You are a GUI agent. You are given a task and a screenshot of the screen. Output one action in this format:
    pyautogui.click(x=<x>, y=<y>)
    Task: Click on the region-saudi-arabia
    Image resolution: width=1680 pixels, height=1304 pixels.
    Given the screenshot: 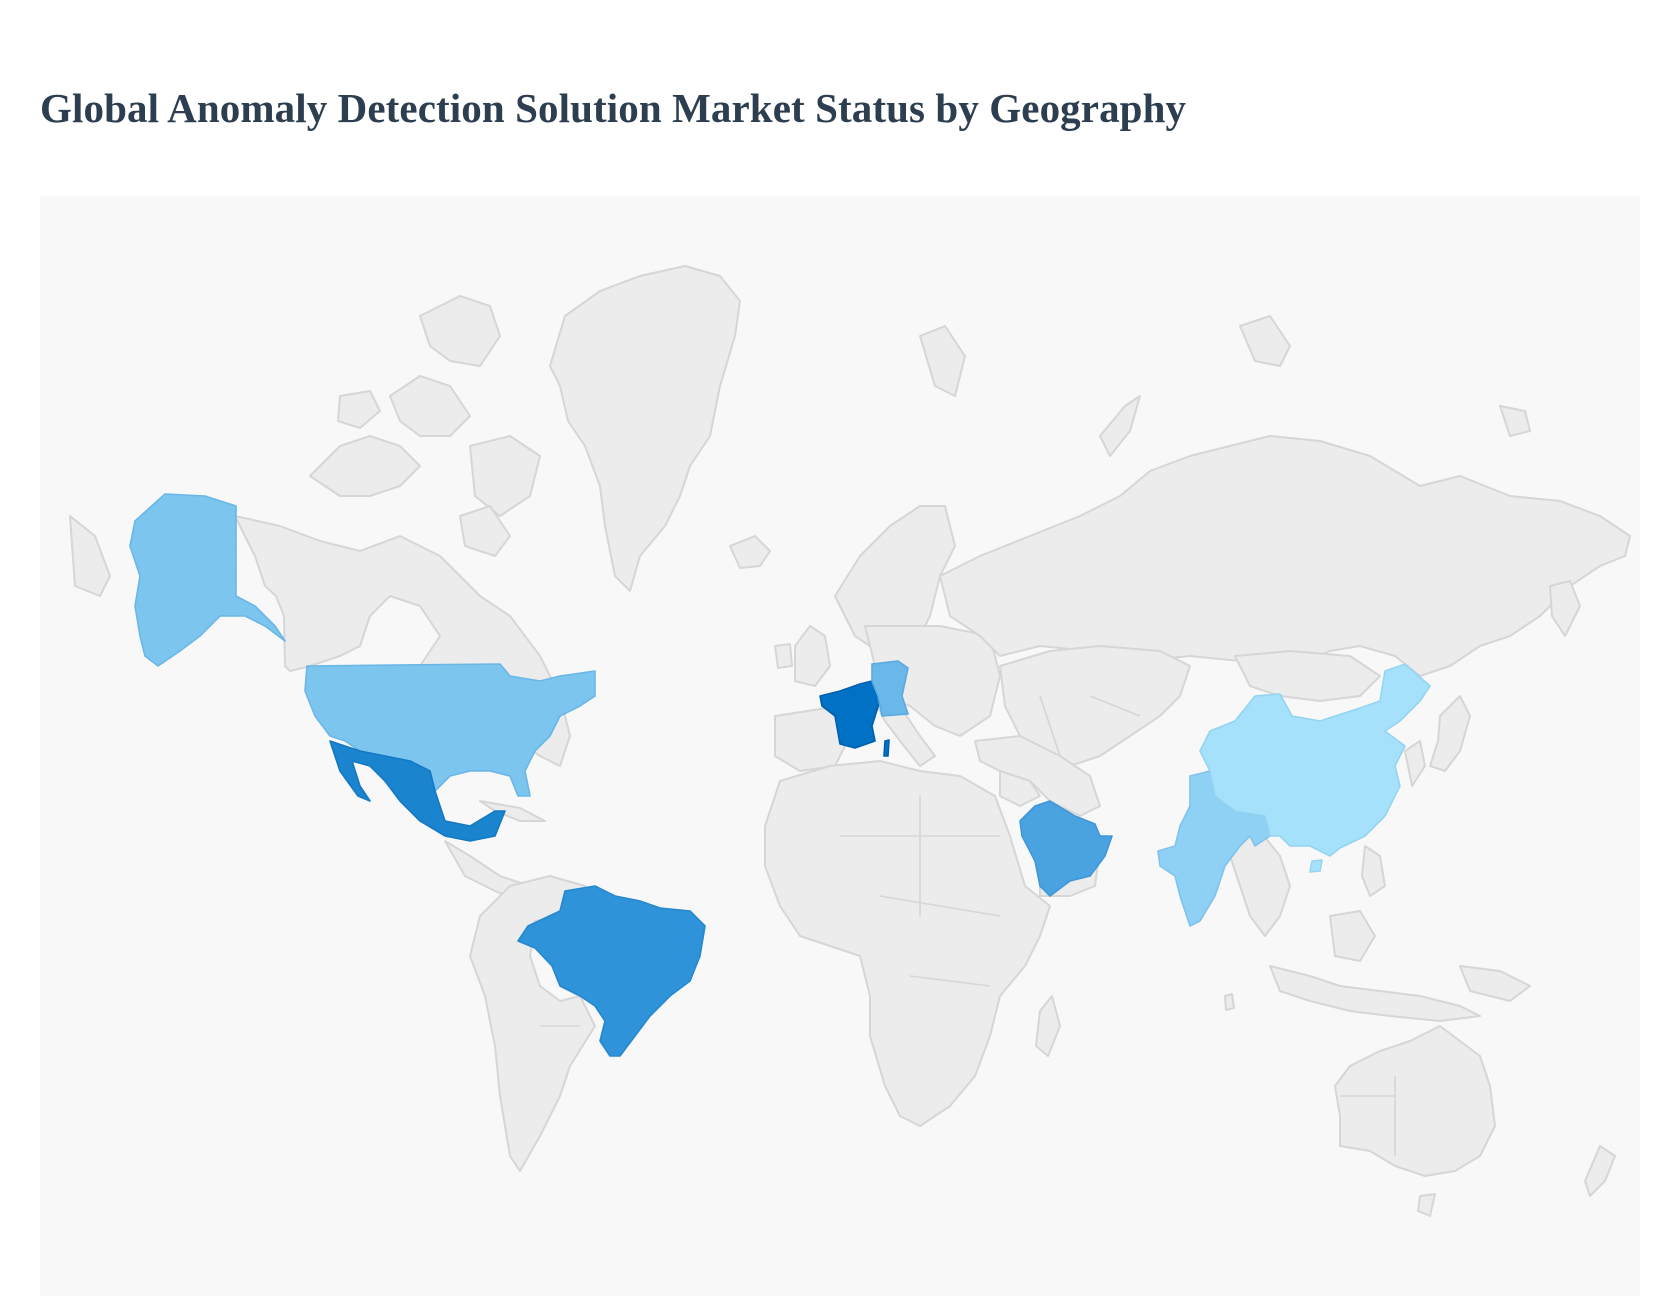 What is the action you would take?
    pyautogui.click(x=1066, y=848)
    